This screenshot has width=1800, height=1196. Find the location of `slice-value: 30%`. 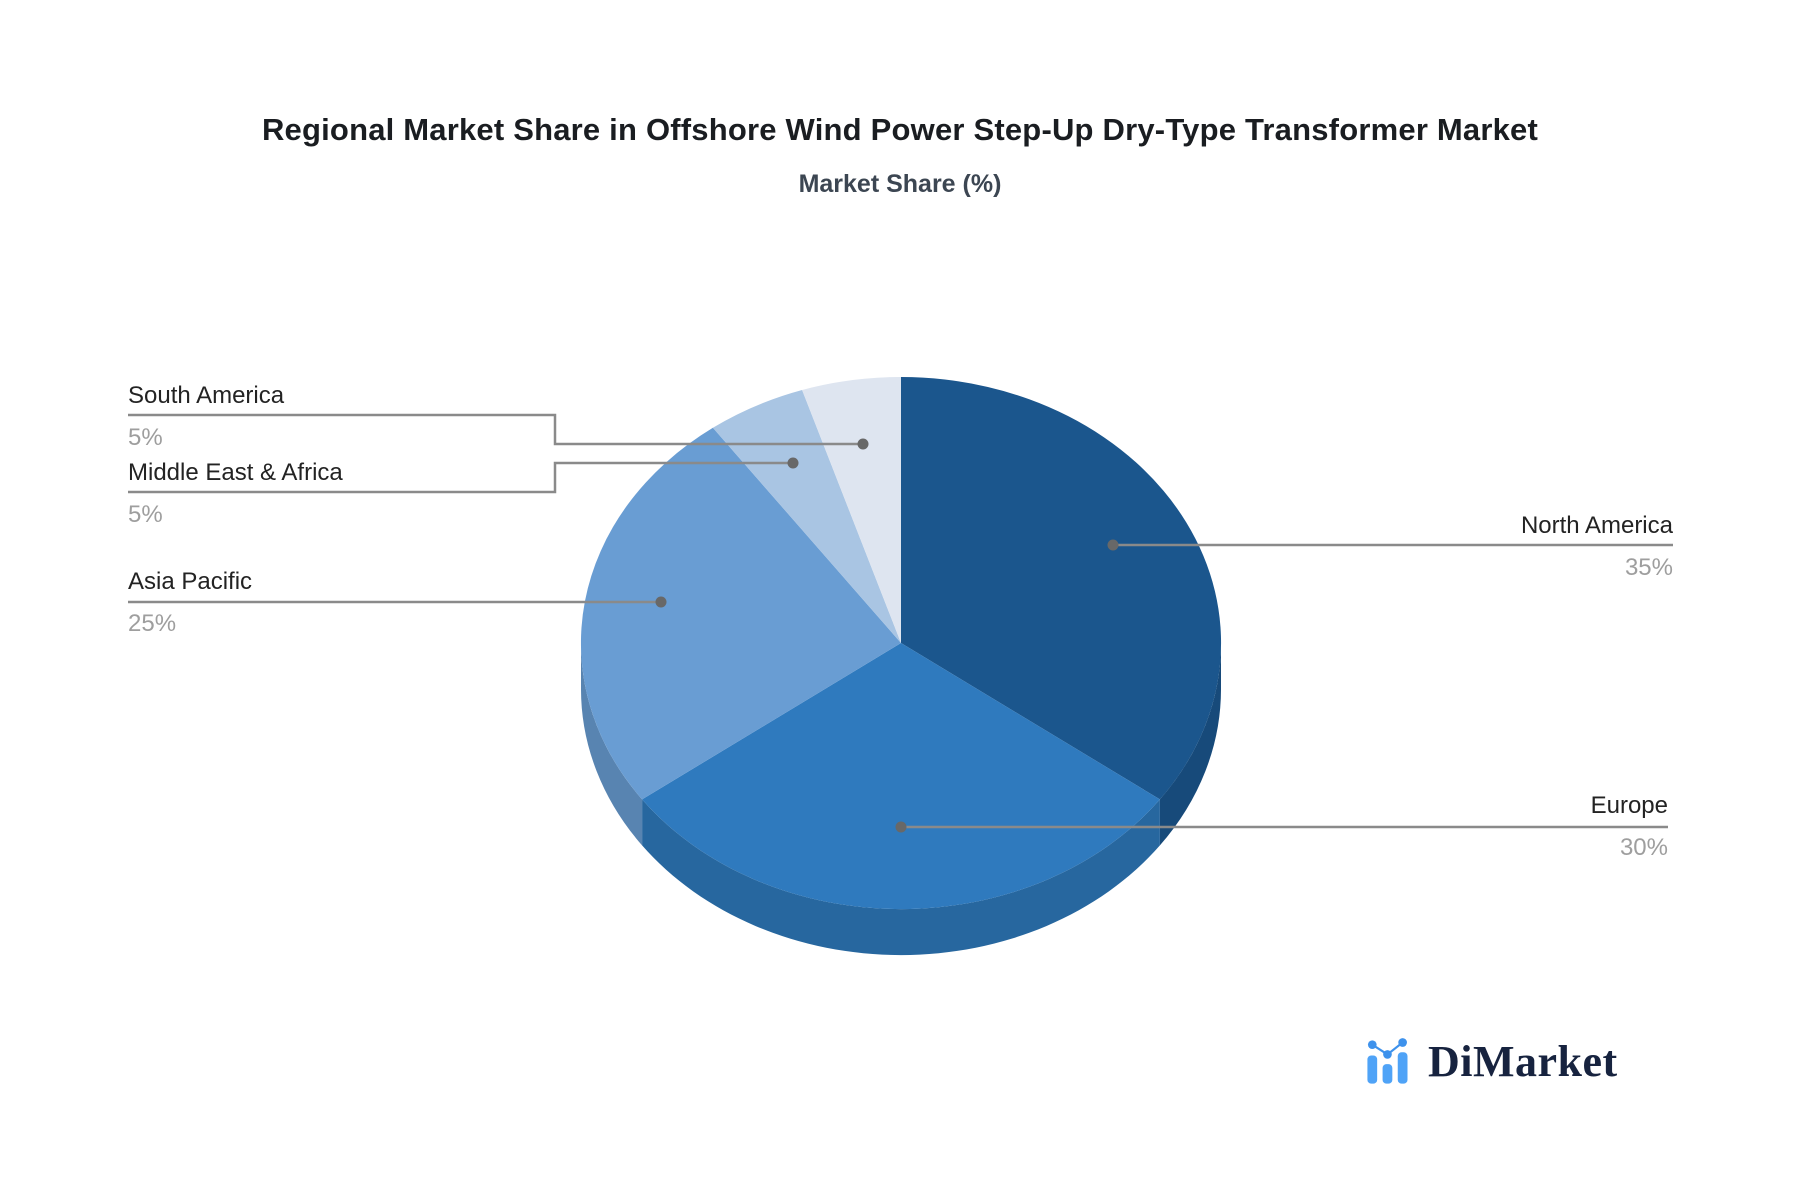

slice-value: 30% is located at coordinates (1643, 847).